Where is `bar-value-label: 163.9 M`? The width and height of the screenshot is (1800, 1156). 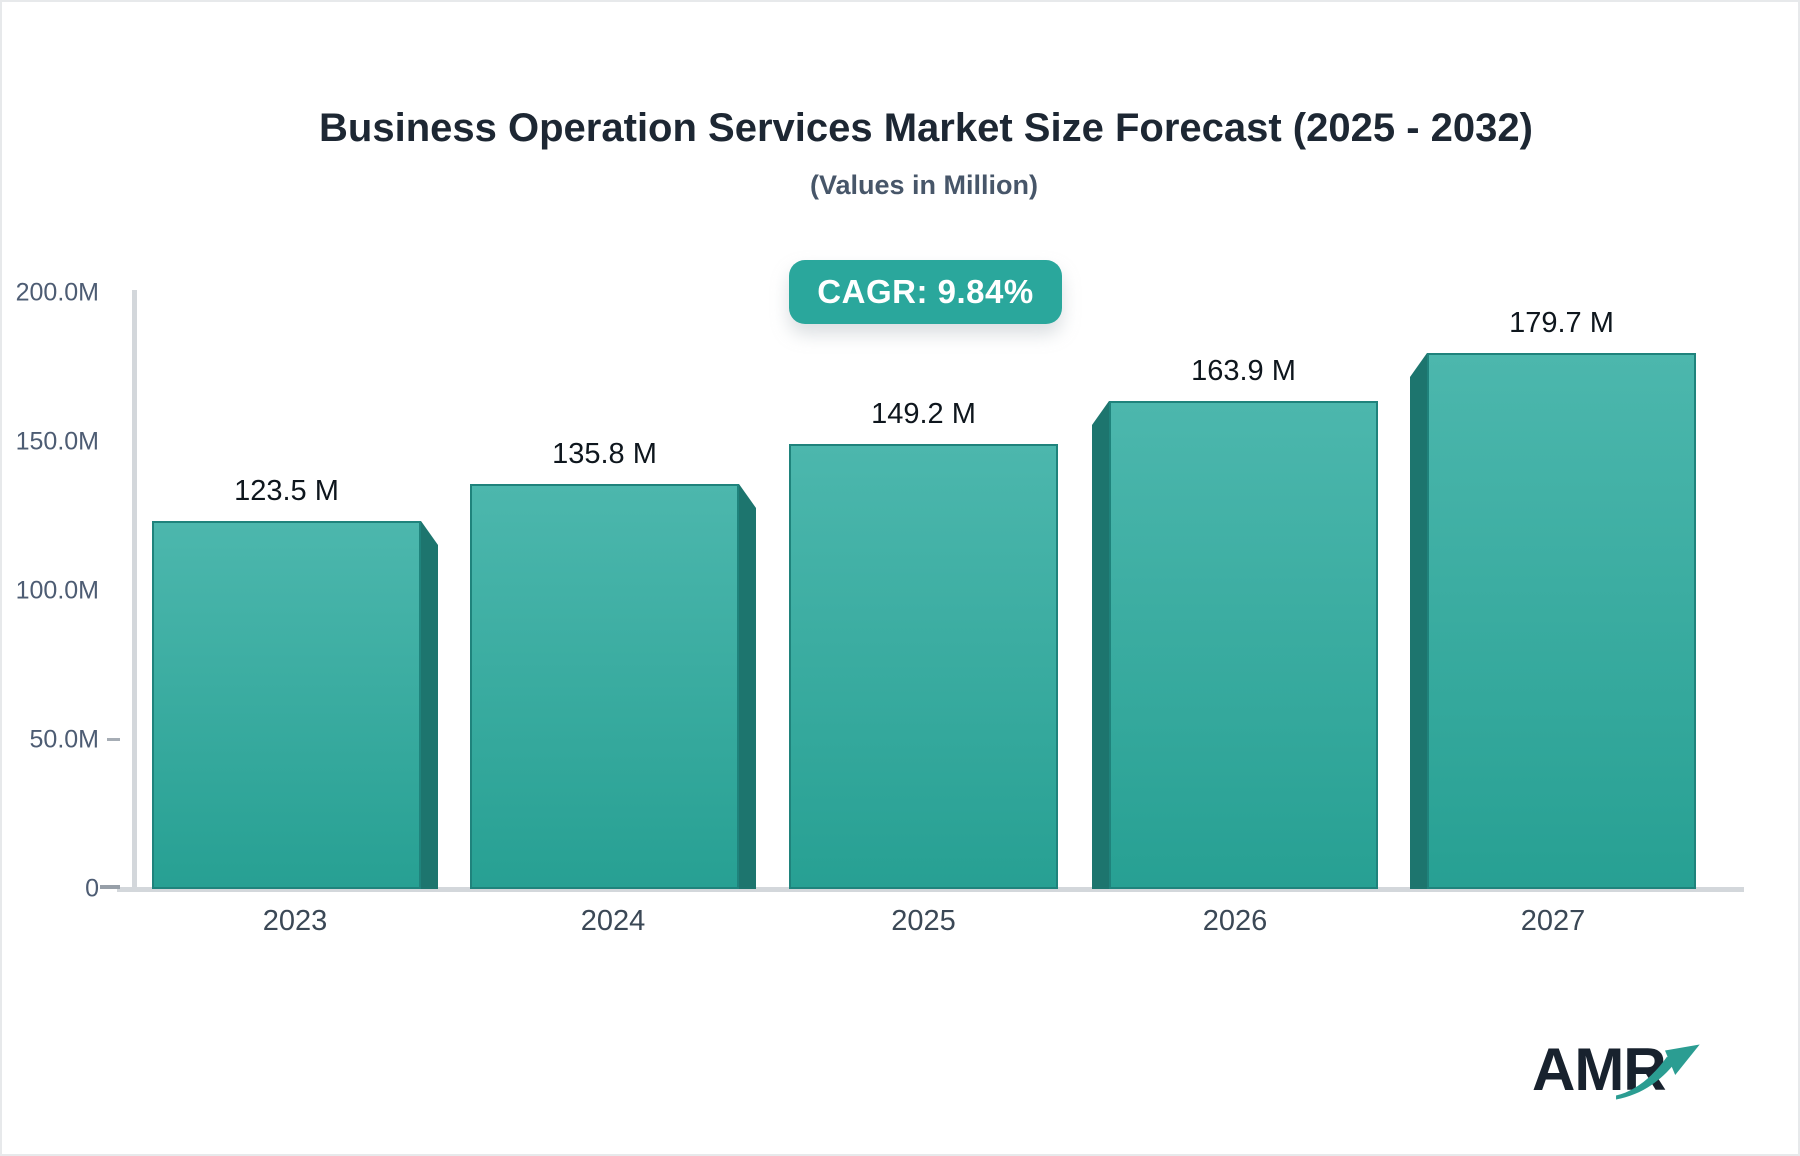 bar-value-label: 163.9 M is located at coordinates (1243, 371).